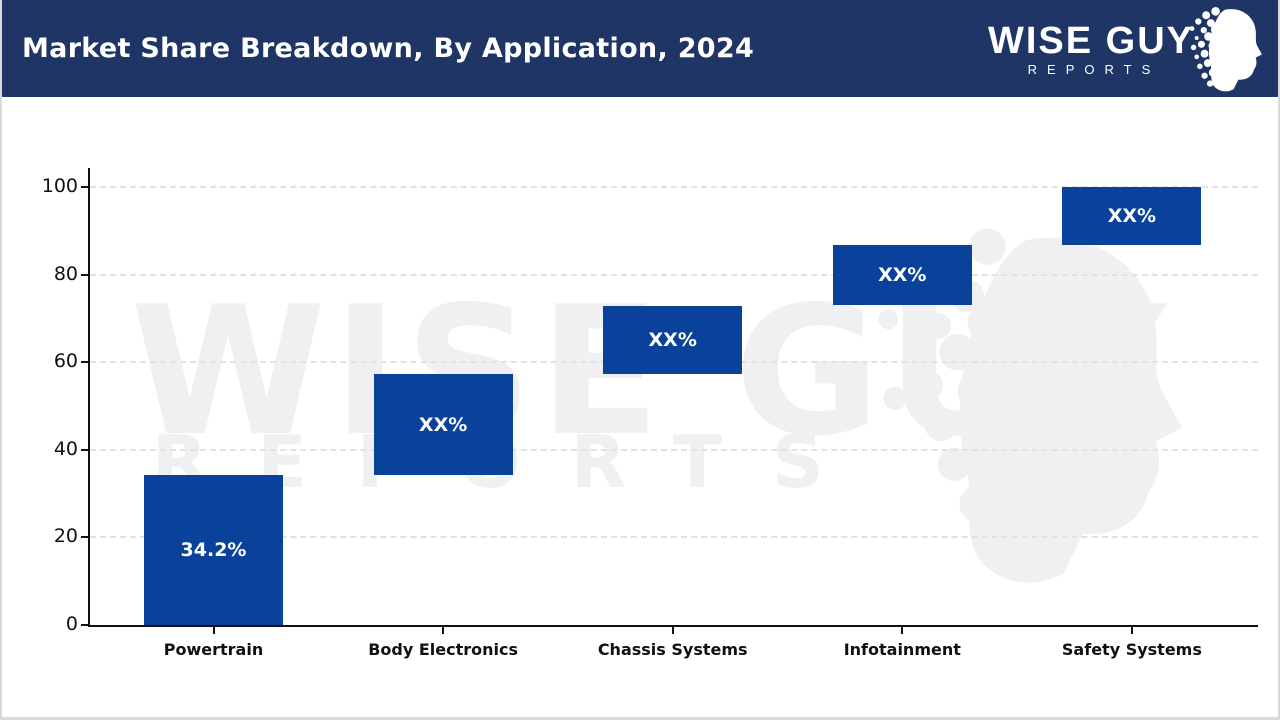 This screenshot has height=720, width=1280. Describe the element at coordinates (673, 626) in the screenshot. I see `x-axis-line` at that location.